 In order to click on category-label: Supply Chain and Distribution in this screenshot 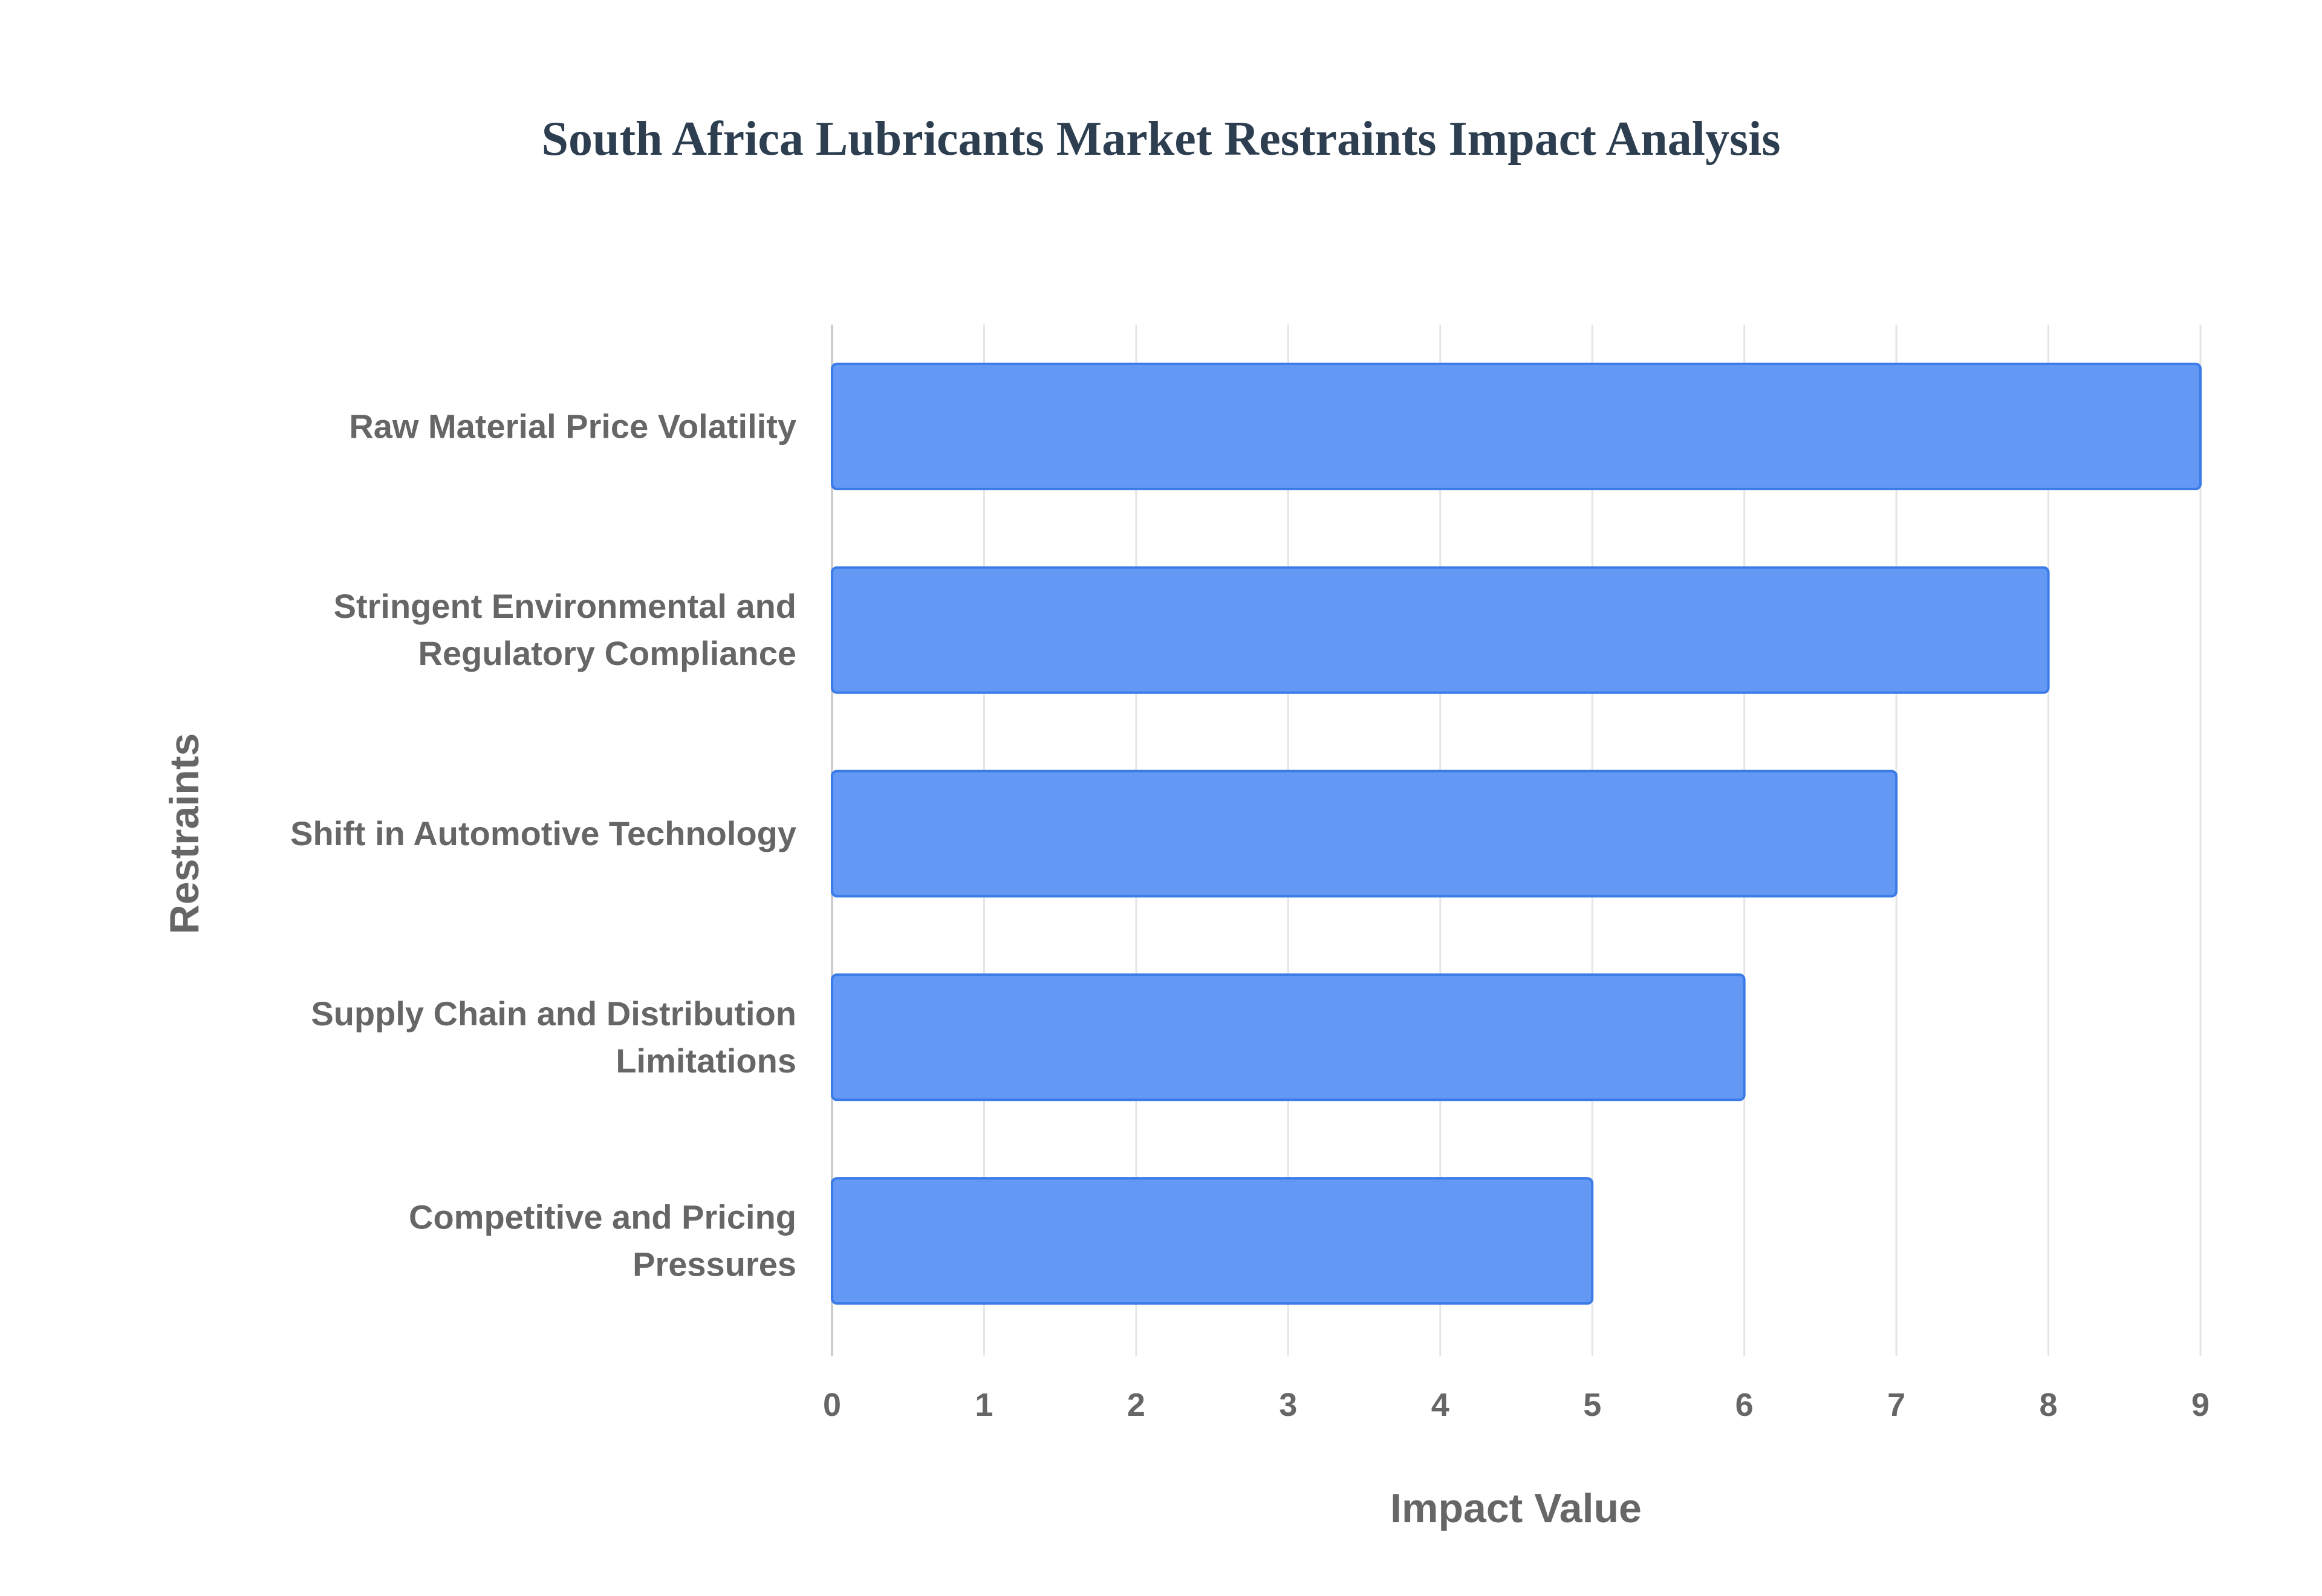, I will do `click(553, 1013)`.